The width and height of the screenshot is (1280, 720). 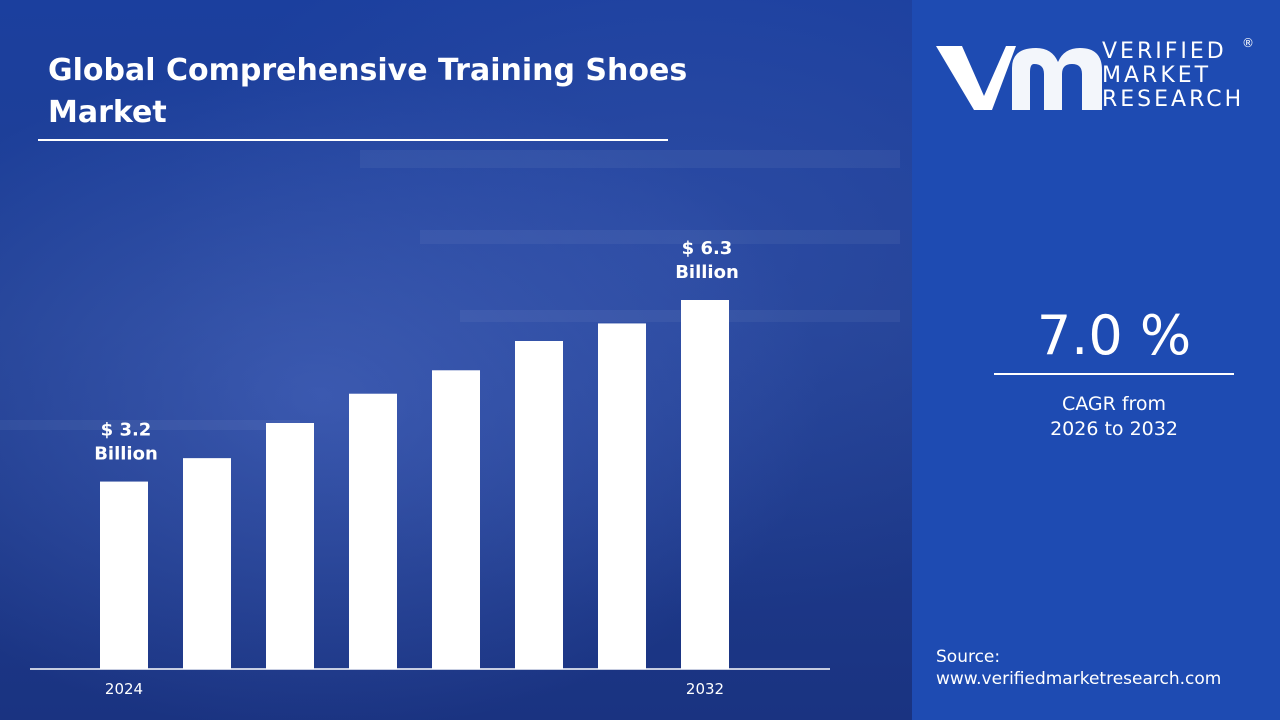 I want to click on cagr-label-line1: CAGR from, so click(x=1114, y=404).